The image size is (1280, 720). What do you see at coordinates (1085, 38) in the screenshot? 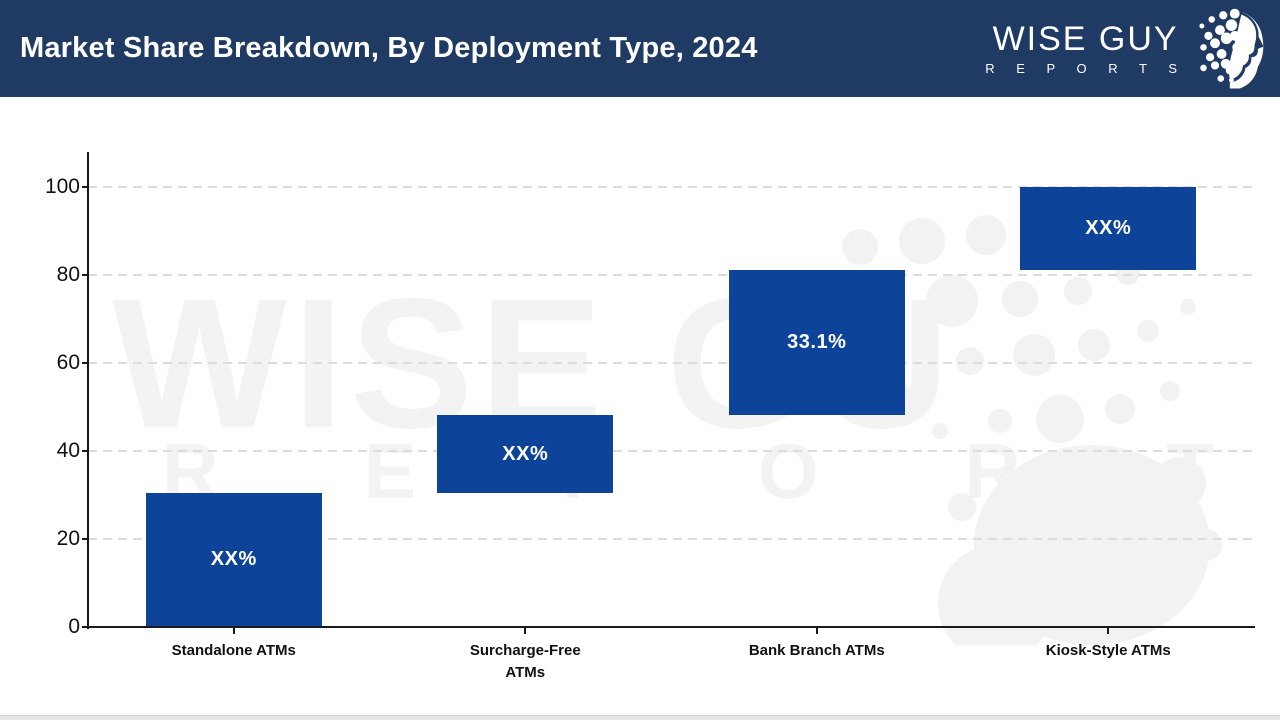
I see `logo-wordmark: WISE GUY` at bounding box center [1085, 38].